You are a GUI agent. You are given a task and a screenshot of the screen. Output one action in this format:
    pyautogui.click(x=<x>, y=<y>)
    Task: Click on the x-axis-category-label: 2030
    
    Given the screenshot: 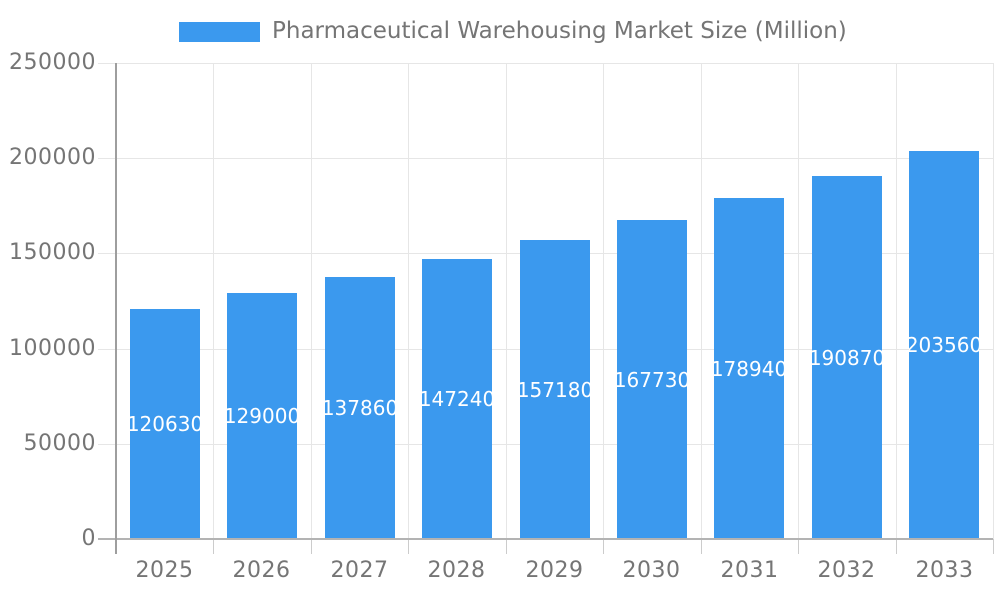 What is the action you would take?
    pyautogui.click(x=651, y=570)
    